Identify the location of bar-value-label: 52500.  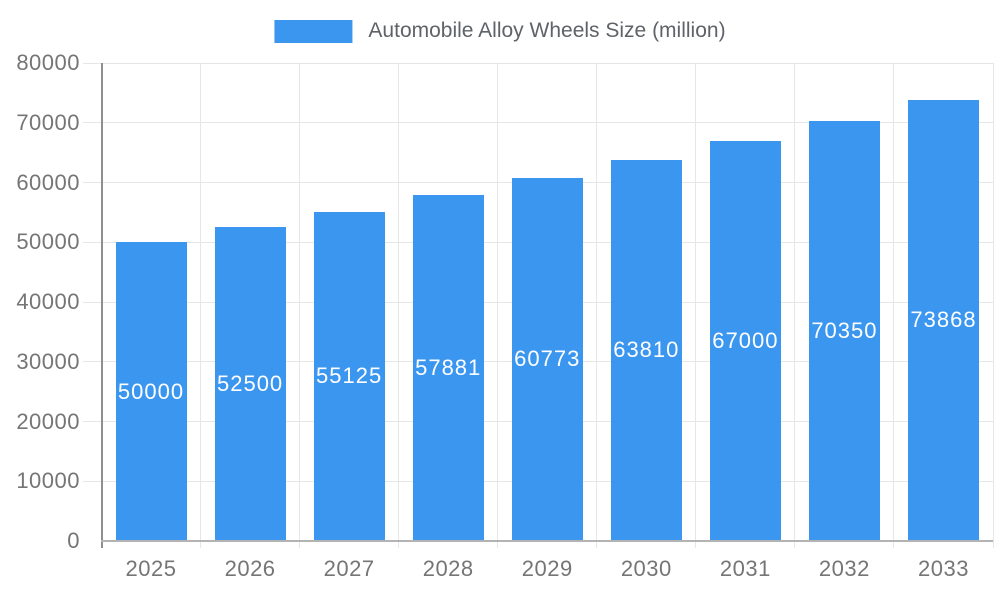
(250, 384).